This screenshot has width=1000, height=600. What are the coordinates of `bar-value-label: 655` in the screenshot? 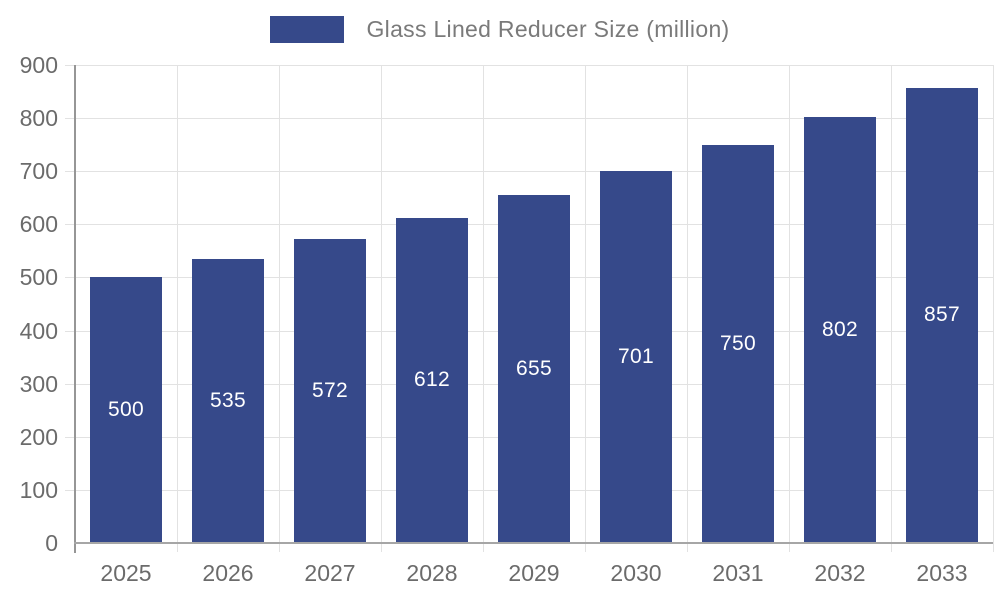 It's located at (534, 369).